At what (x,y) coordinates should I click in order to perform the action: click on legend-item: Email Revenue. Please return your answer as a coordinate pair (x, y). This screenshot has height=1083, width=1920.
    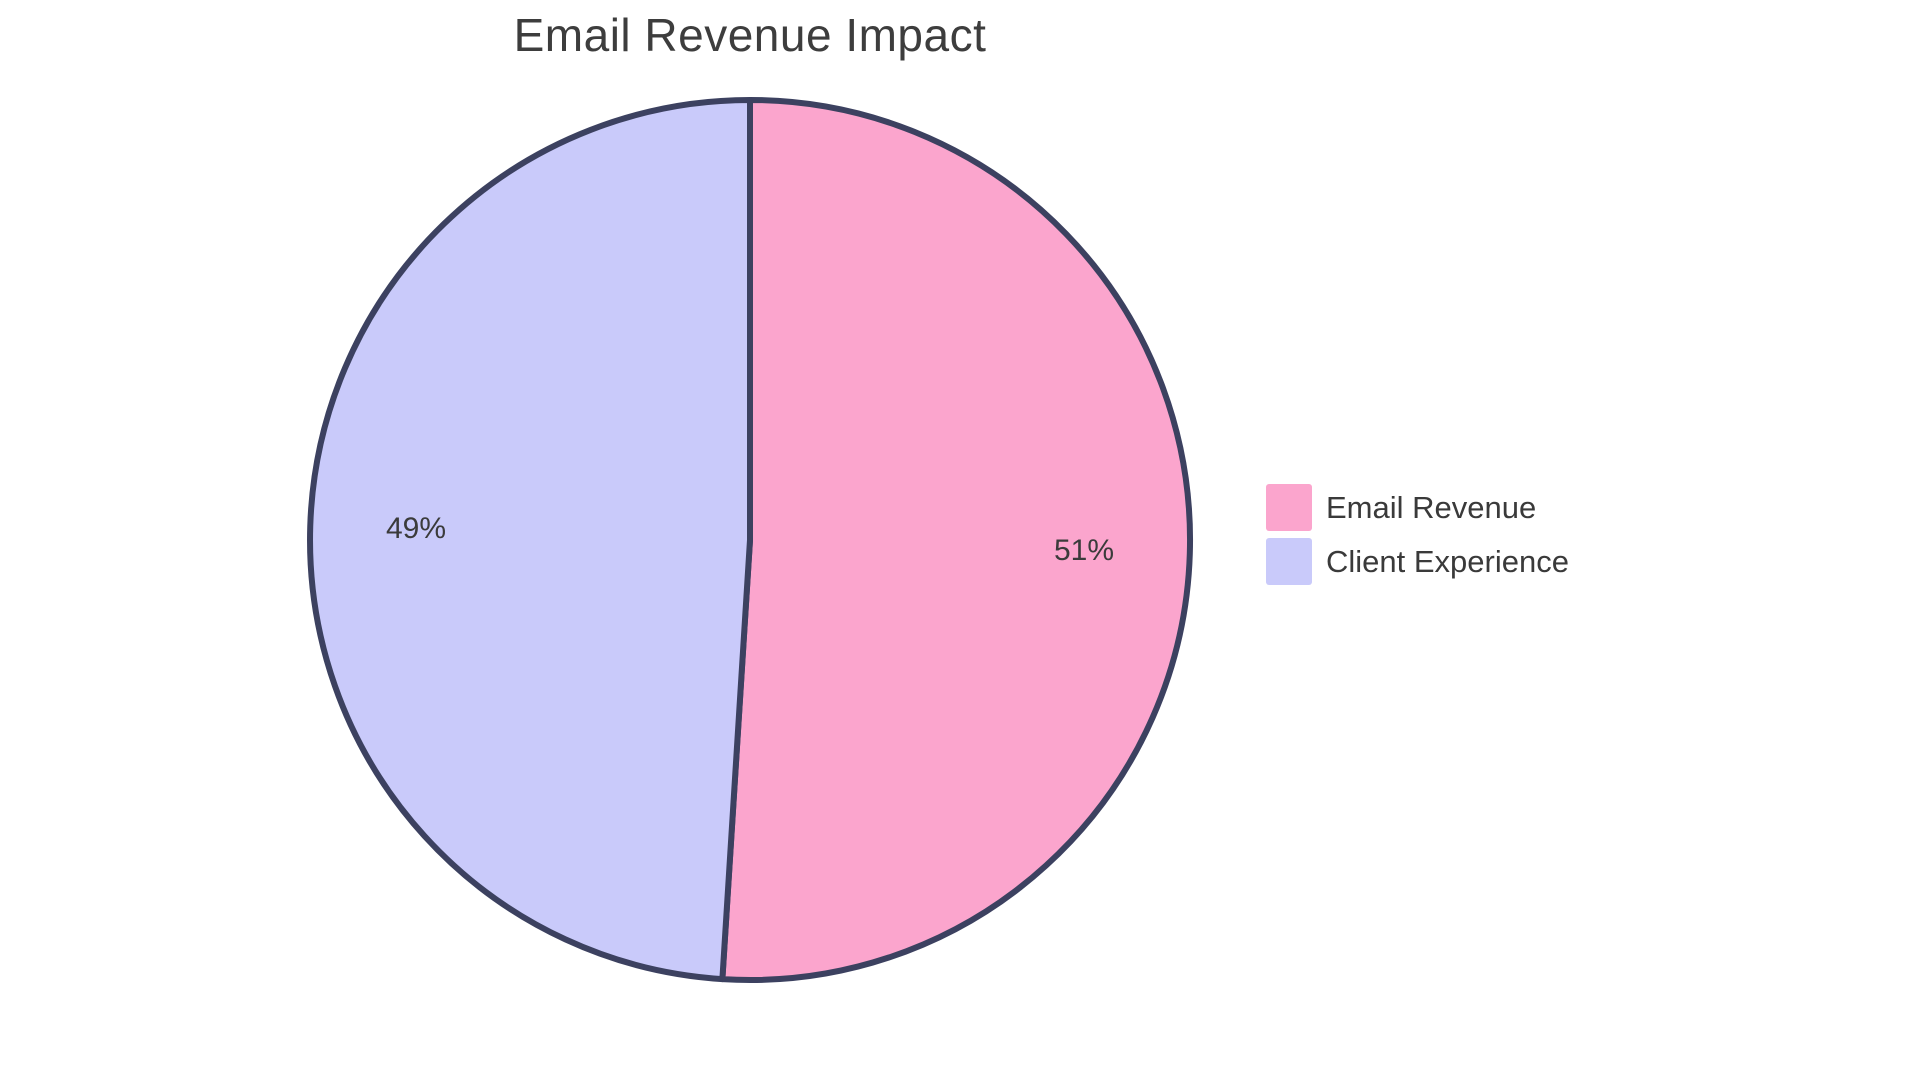
    Looking at the image, I should click on (1417, 507).